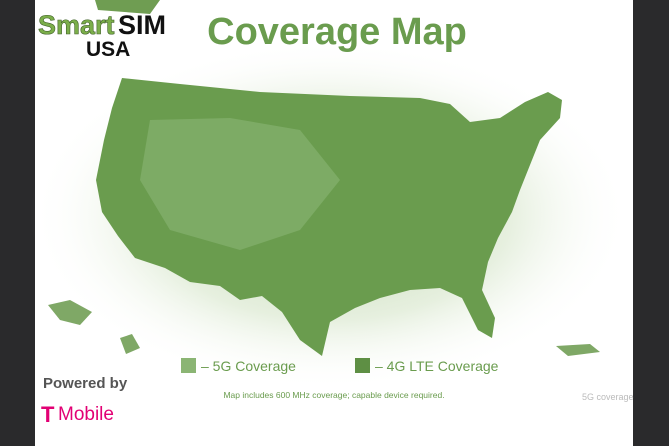 This screenshot has height=446, width=669. I want to click on powered-by: Powered by, so click(85, 383).